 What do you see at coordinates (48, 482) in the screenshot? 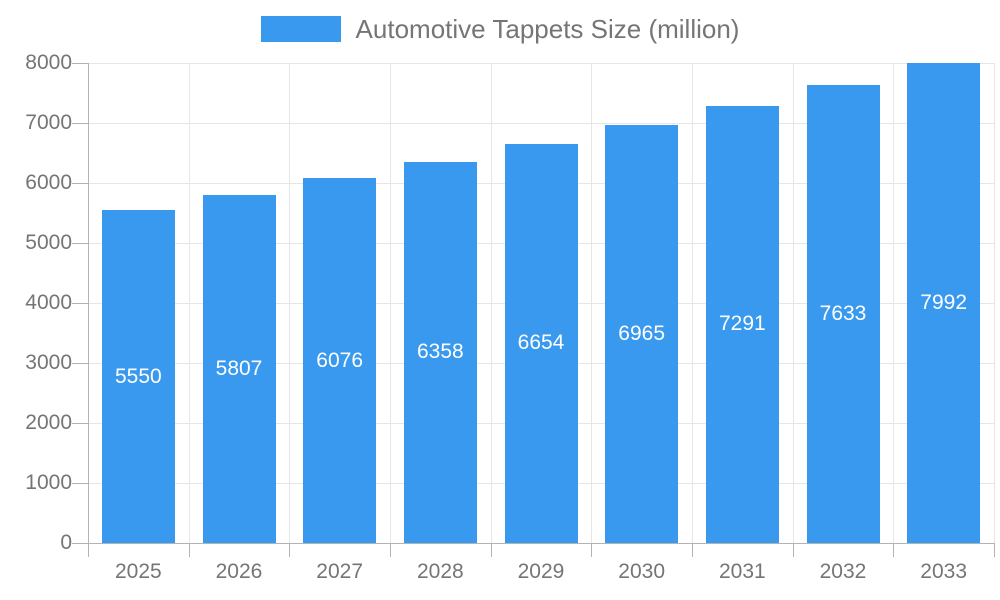
I see `y-axis-label: 1000` at bounding box center [48, 482].